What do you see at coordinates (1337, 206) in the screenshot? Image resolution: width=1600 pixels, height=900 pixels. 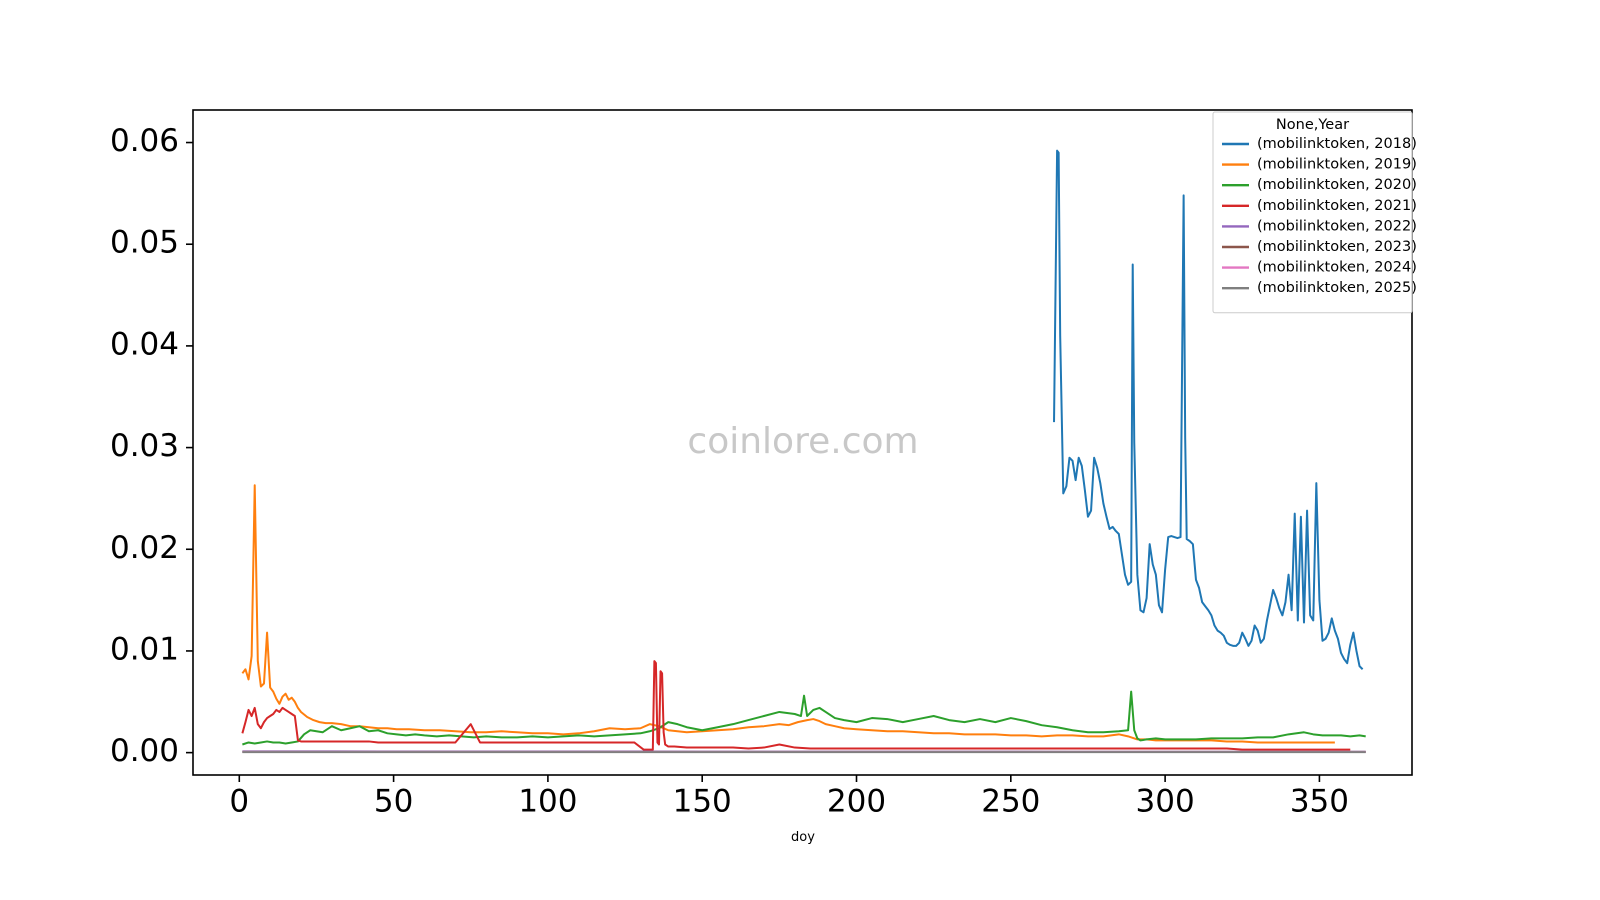 I see `legend-label-2021: (mobilinktoken, 2021)` at bounding box center [1337, 206].